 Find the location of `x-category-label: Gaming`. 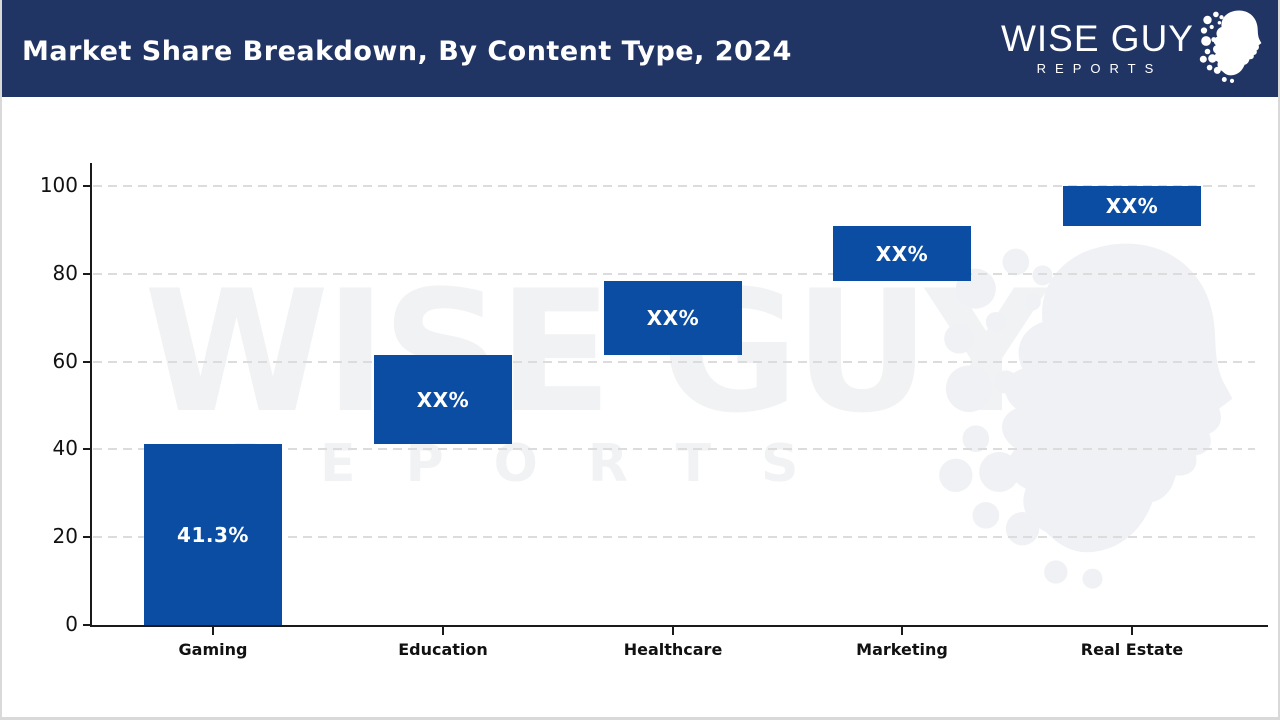

x-category-label: Gaming is located at coordinates (213, 649).